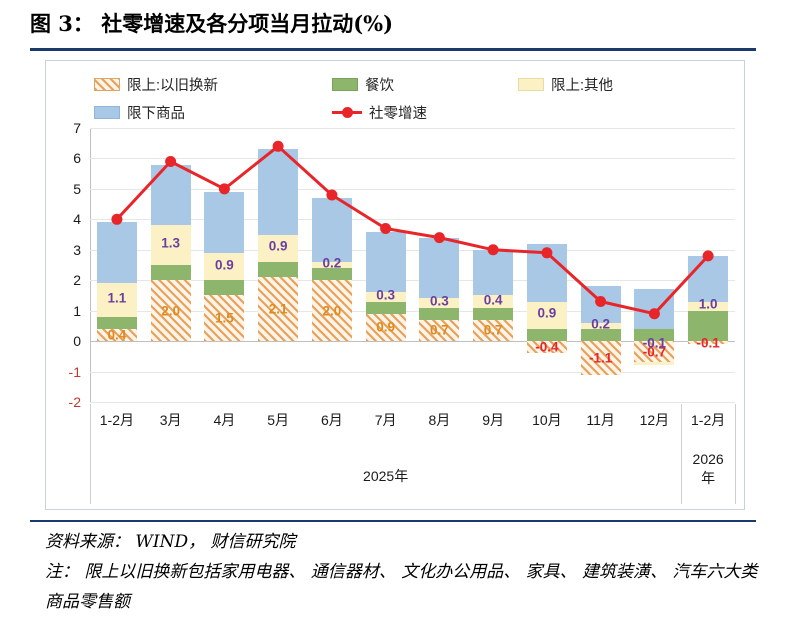  I want to click on x-axis-tick-label: 4月, so click(224, 420).